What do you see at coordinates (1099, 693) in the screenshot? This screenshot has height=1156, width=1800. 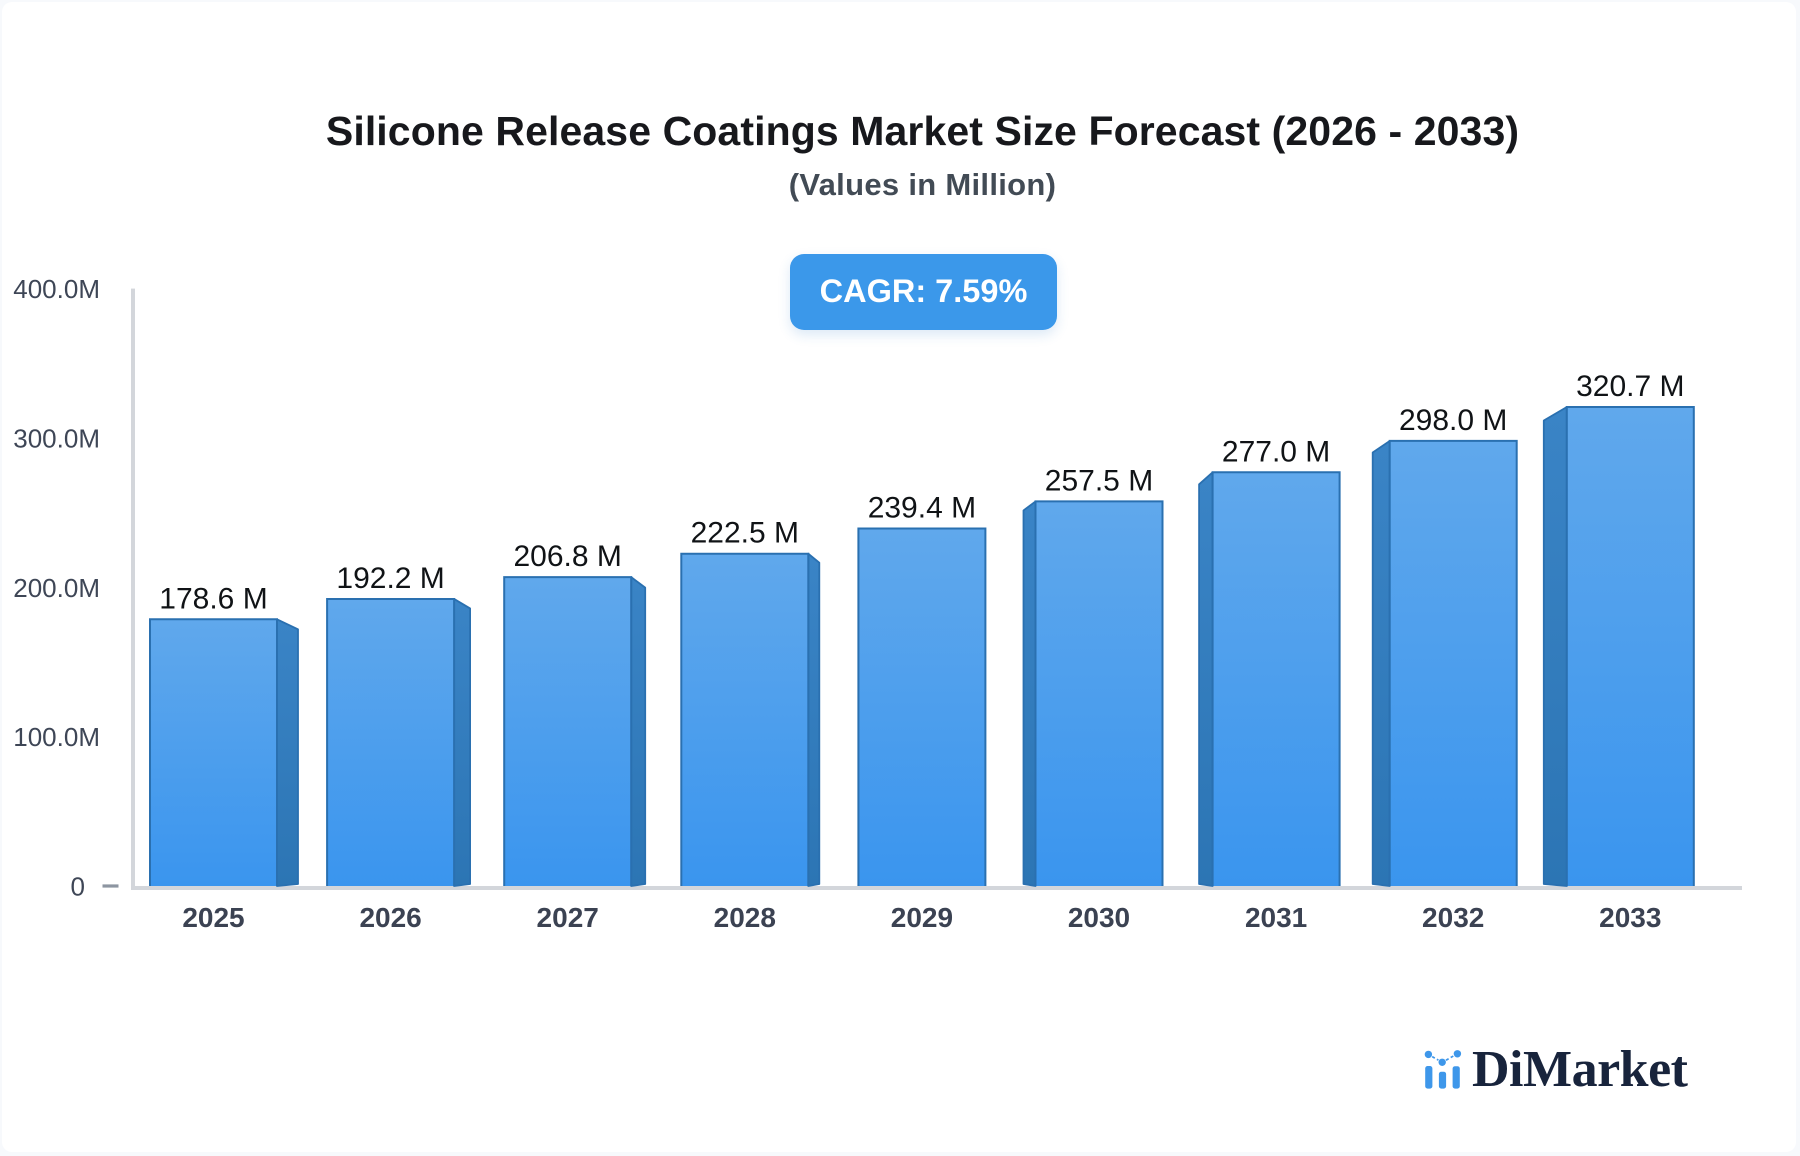 I see `bar-2030` at bounding box center [1099, 693].